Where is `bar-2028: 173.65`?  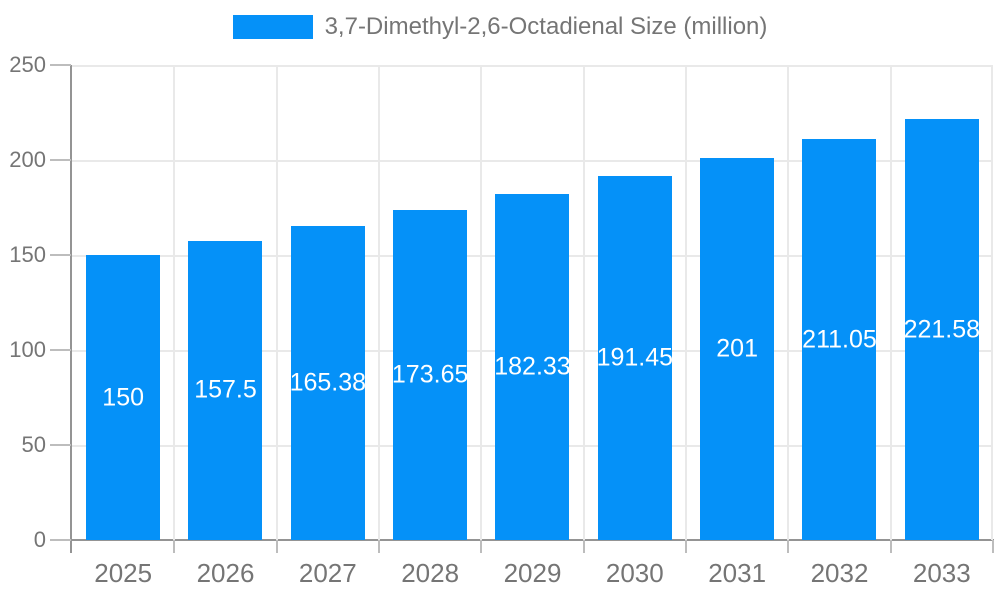 bar-2028: 173.65 is located at coordinates (430, 375).